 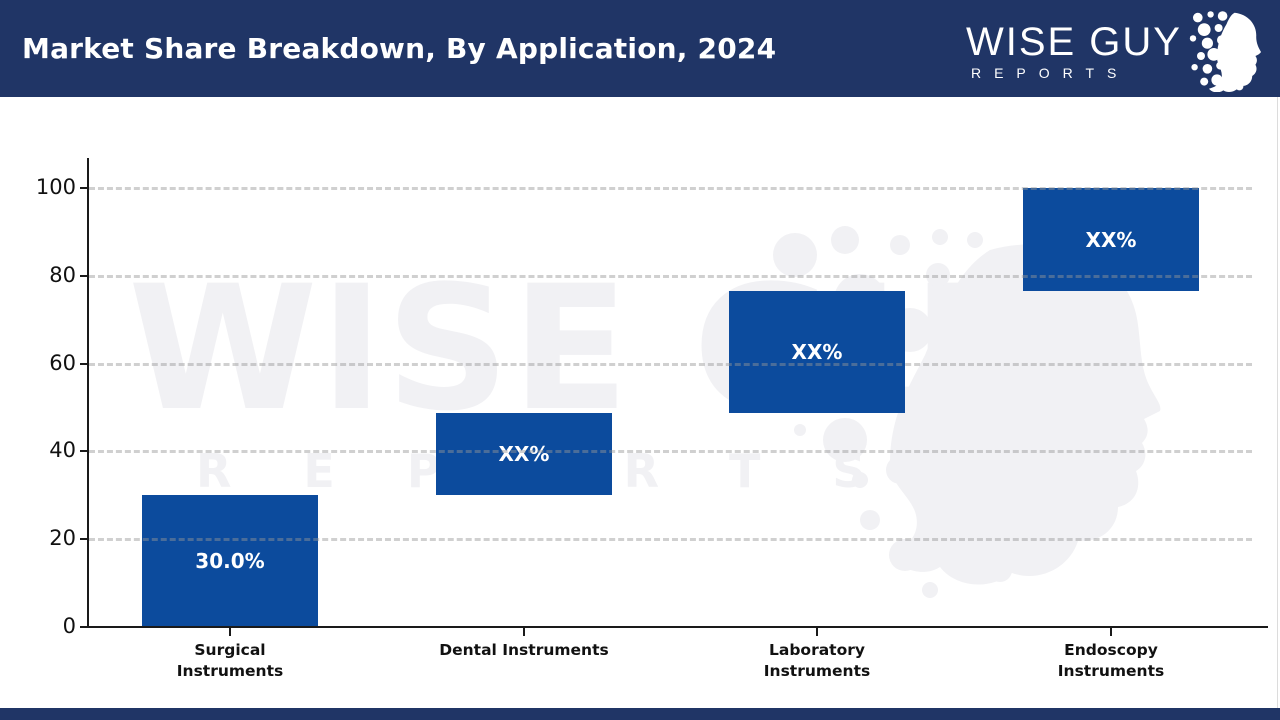 What do you see at coordinates (1111, 650) in the screenshot?
I see `x-tick-label-line: Endoscopy` at bounding box center [1111, 650].